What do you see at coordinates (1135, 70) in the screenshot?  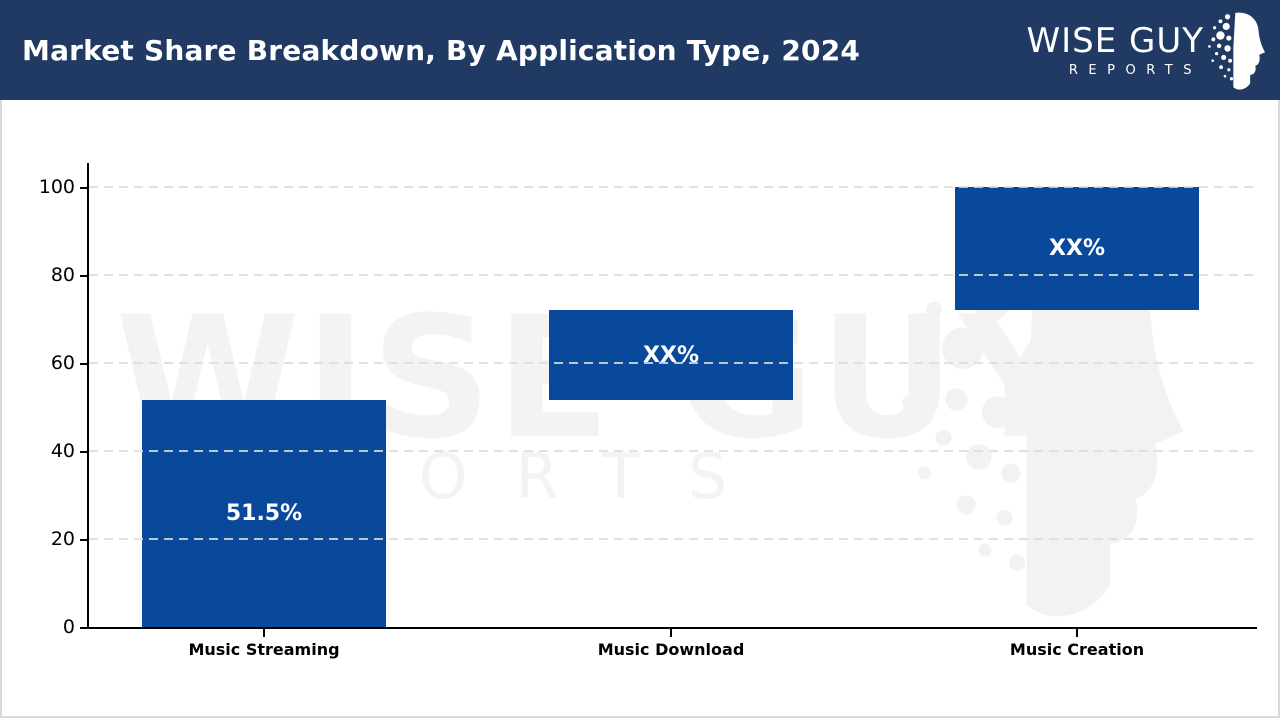 I see `logo-subtitle: REPORTS` at bounding box center [1135, 70].